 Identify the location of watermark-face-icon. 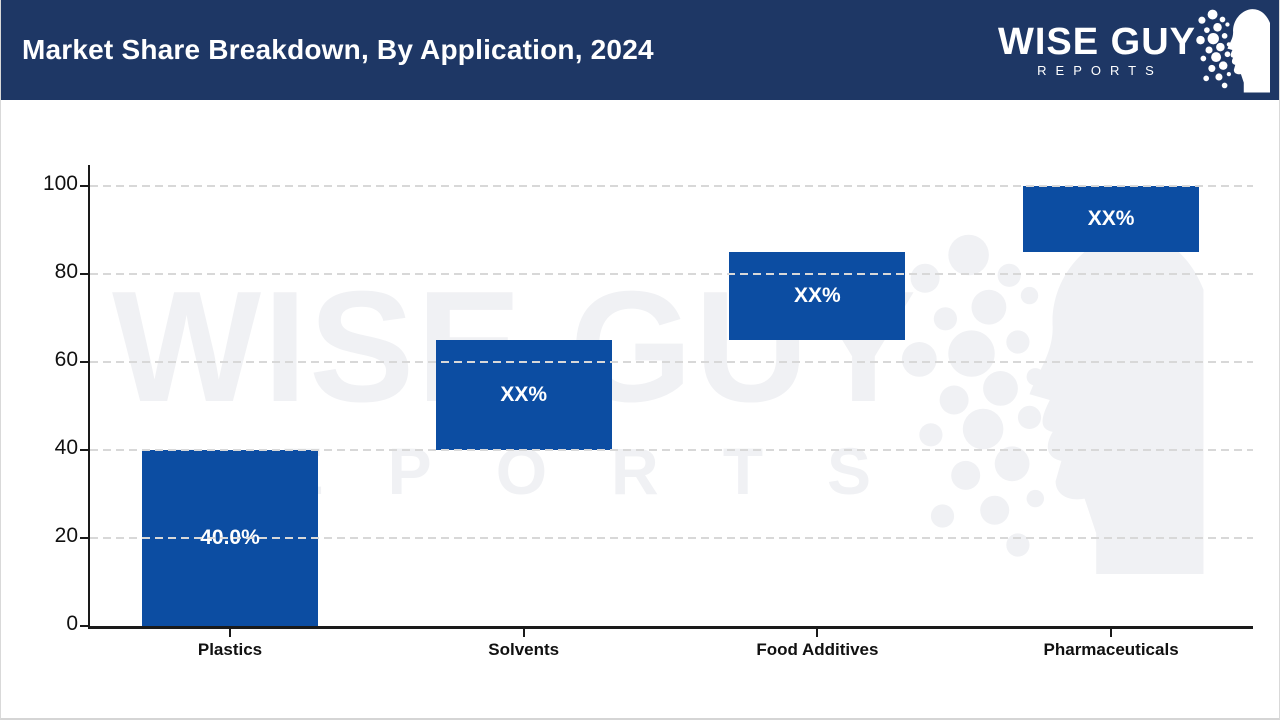
(1052, 403).